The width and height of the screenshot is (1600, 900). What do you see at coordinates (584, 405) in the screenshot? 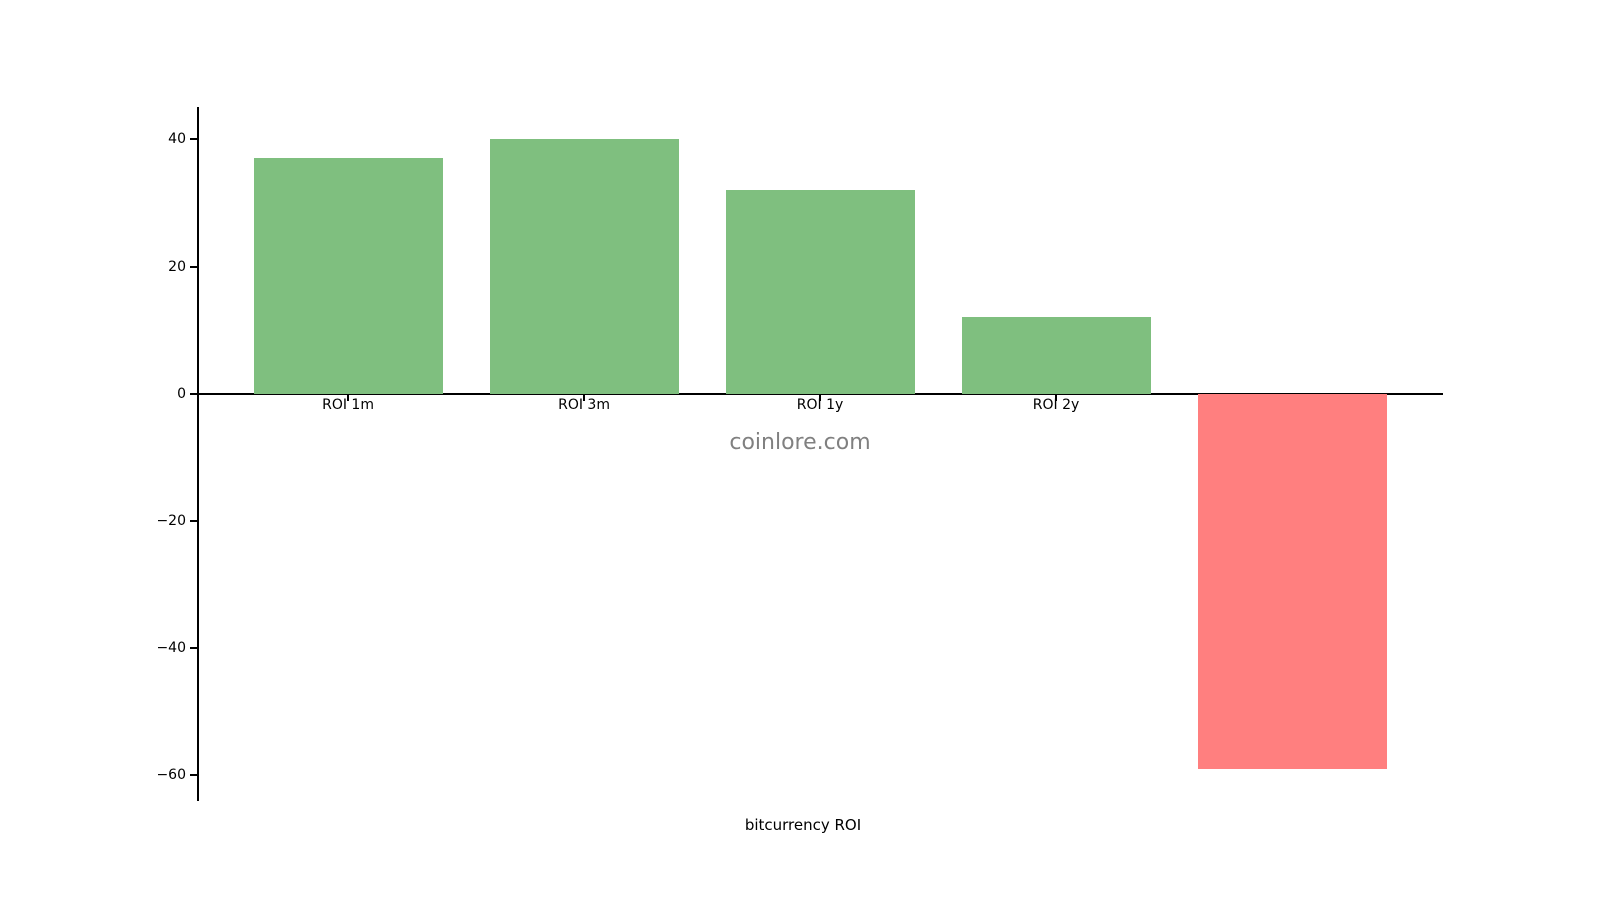
I see `x-tick-label: ROI 3m` at bounding box center [584, 405].